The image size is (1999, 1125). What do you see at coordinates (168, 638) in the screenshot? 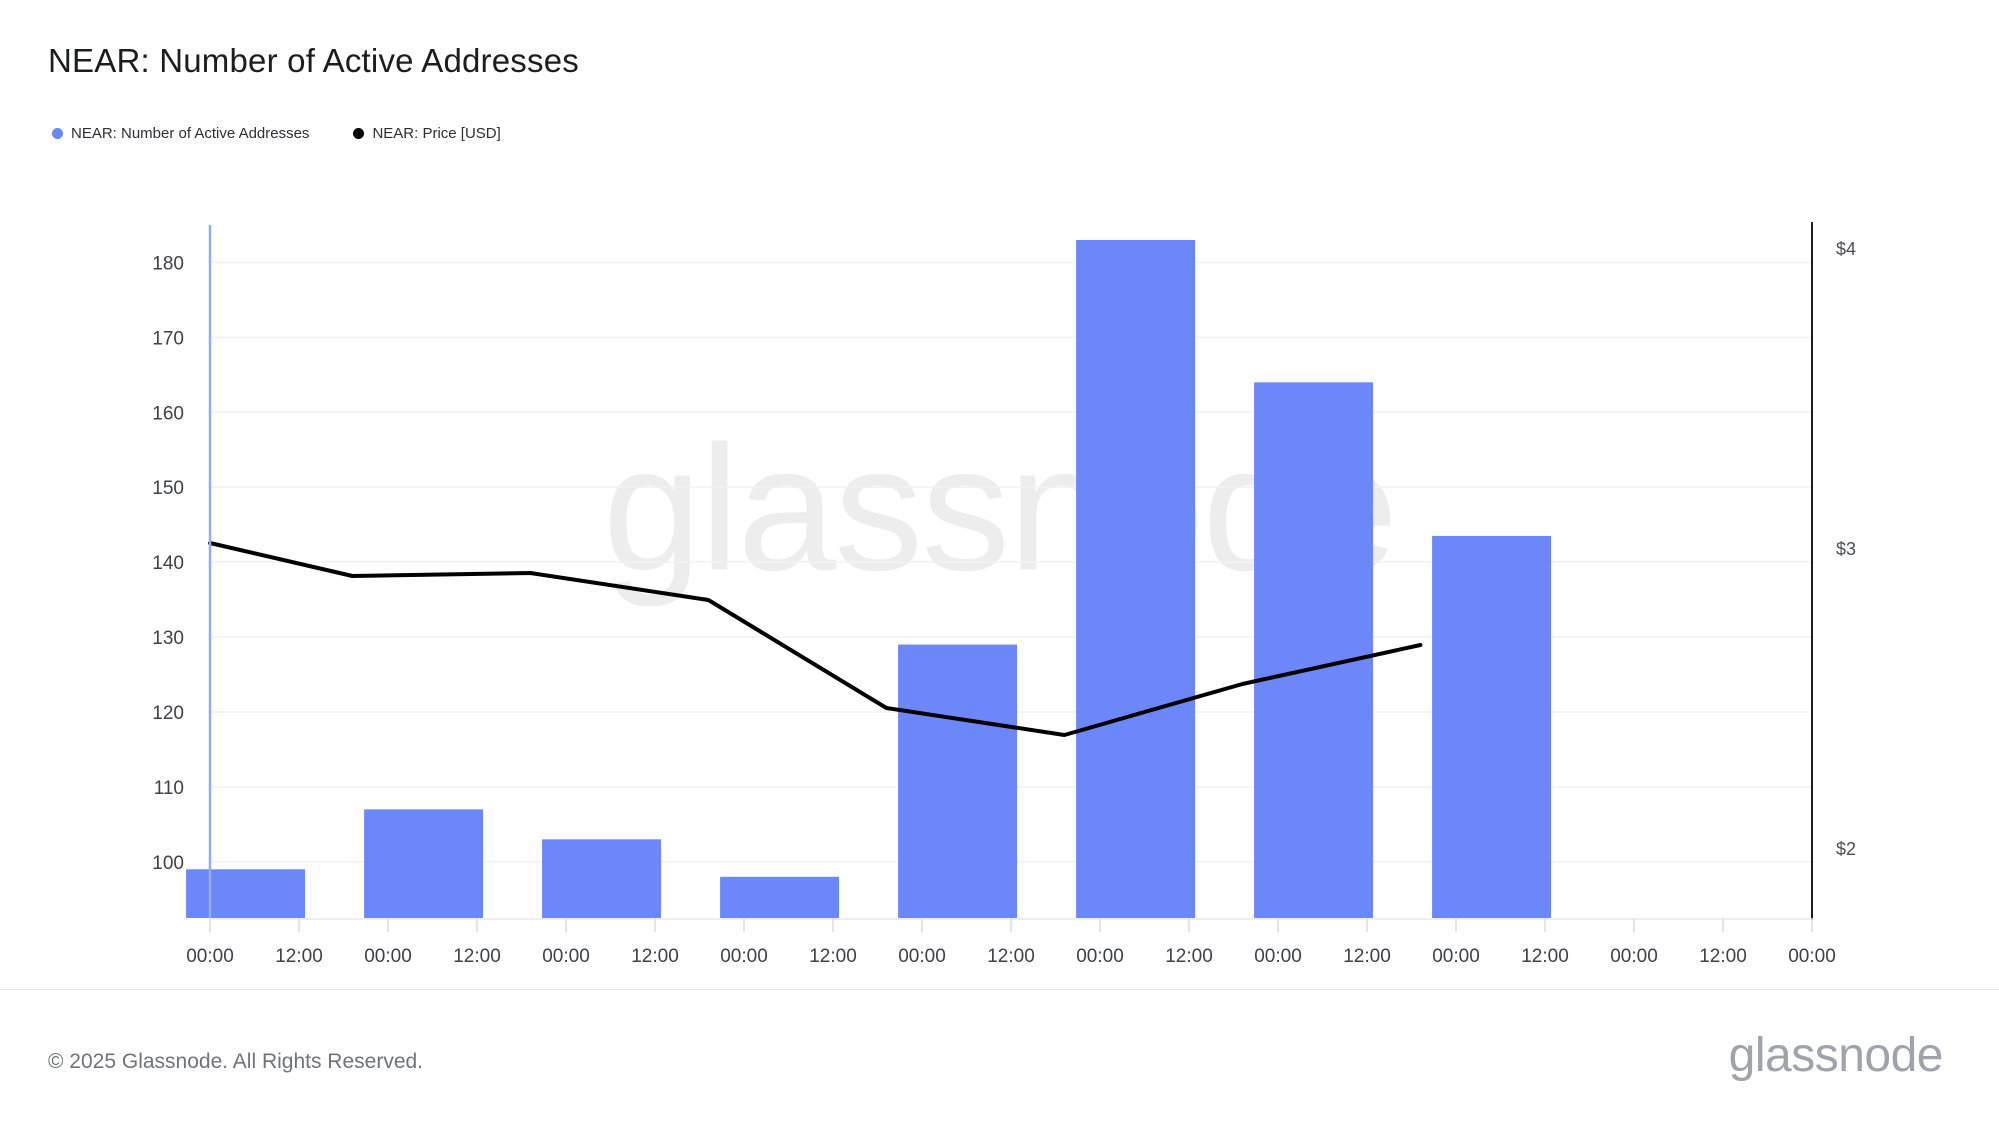
I see `y-axis-left-tick-label: 130` at bounding box center [168, 638].